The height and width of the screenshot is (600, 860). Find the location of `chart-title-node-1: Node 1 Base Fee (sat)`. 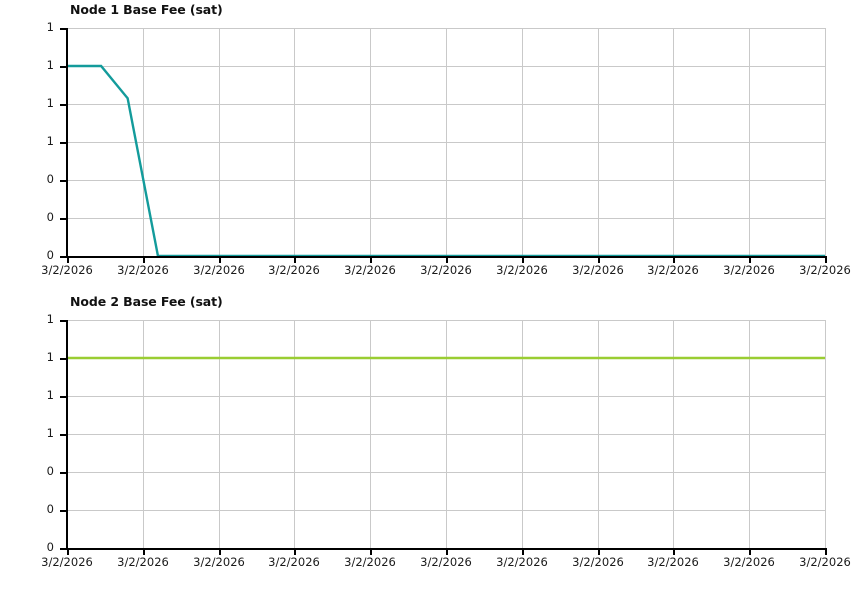

chart-title-node-1: Node 1 Base Fee (sat) is located at coordinates (146, 9).